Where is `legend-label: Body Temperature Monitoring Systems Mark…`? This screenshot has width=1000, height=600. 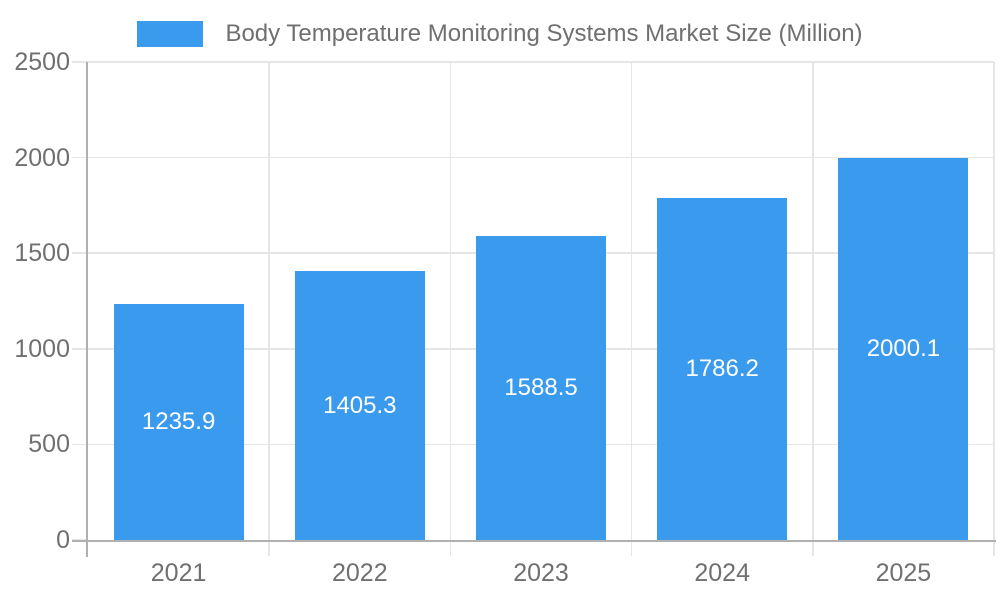 legend-label: Body Temperature Monitoring Systems Mark… is located at coordinates (544, 33).